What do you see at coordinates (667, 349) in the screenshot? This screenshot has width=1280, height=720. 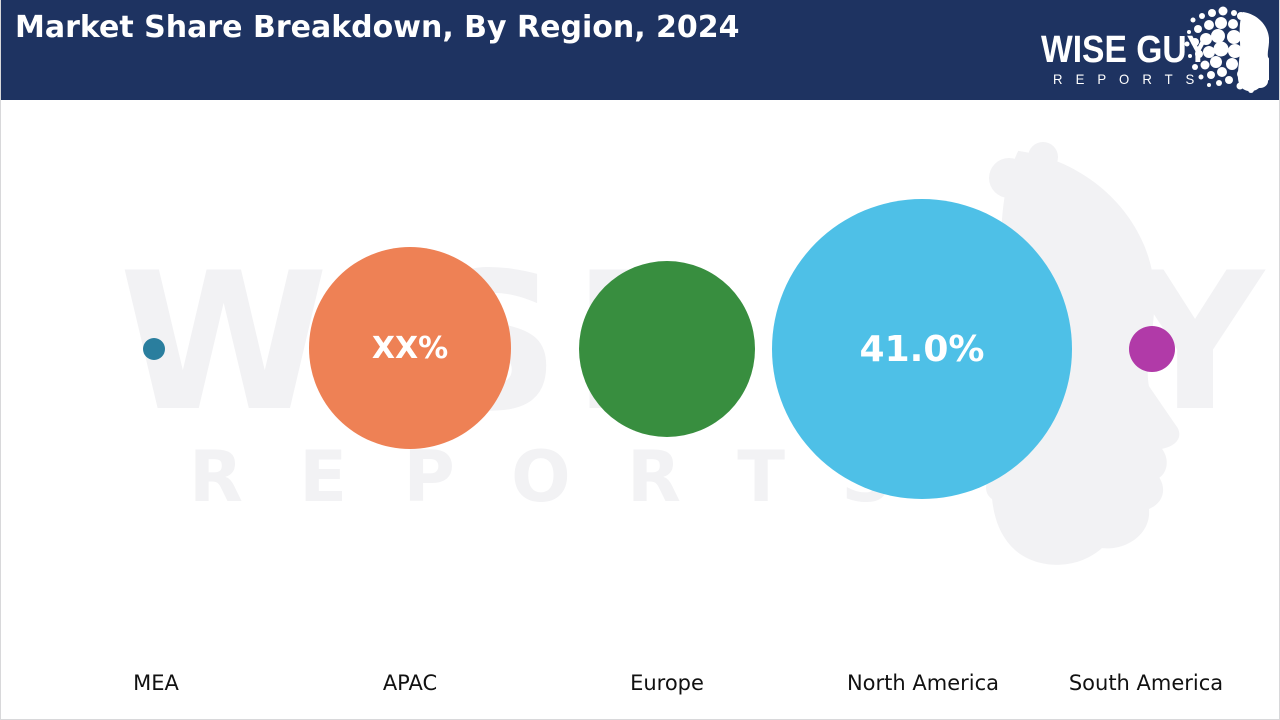 I see `bubble-europe` at bounding box center [667, 349].